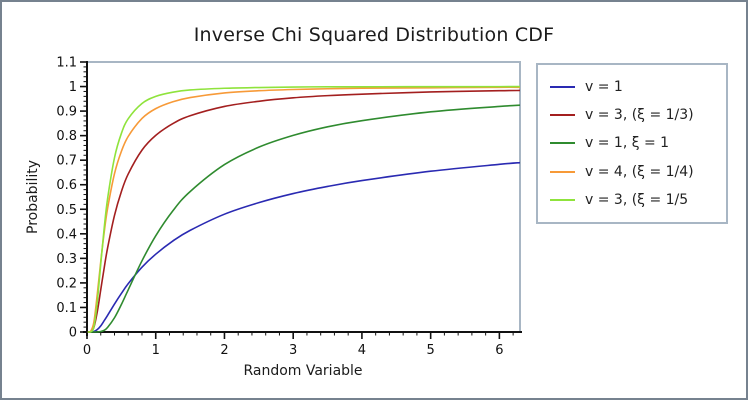 The image size is (748, 400). I want to click on legend-item-3: v = 4, (ξ = 1/4), so click(638, 172).